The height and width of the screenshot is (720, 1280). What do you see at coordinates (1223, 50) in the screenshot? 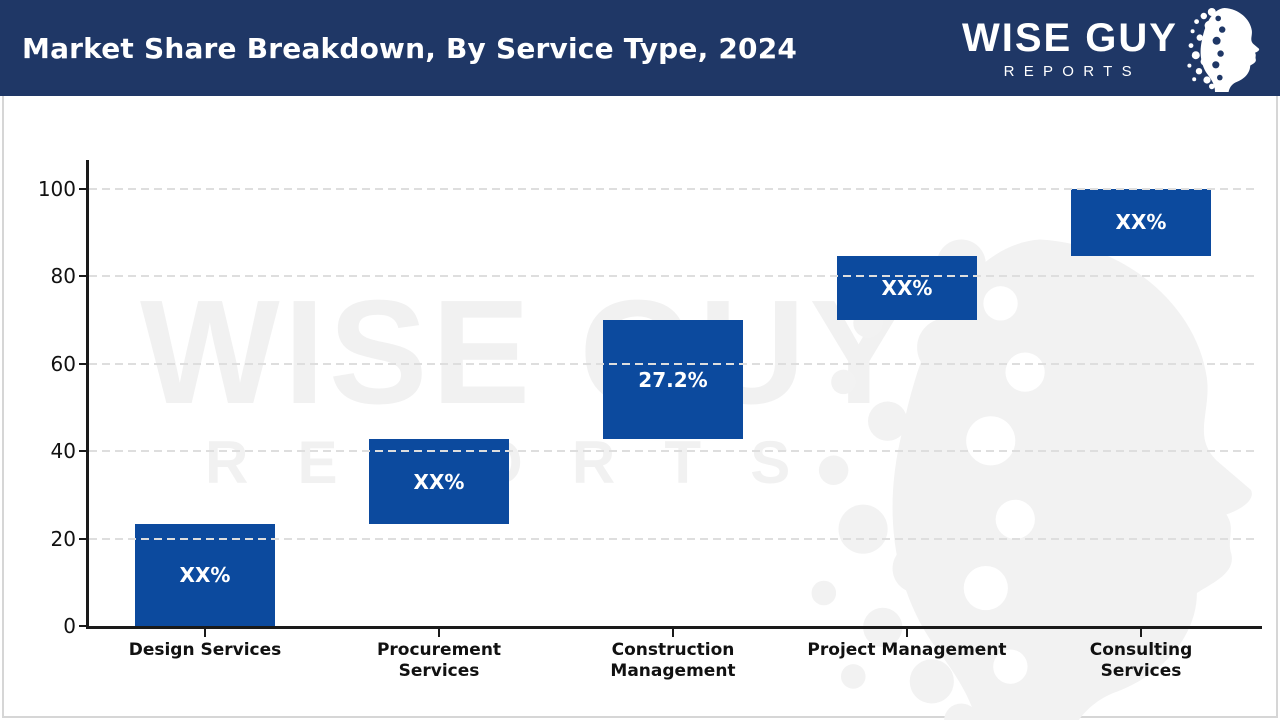
I see `head-dots-icon` at bounding box center [1223, 50].